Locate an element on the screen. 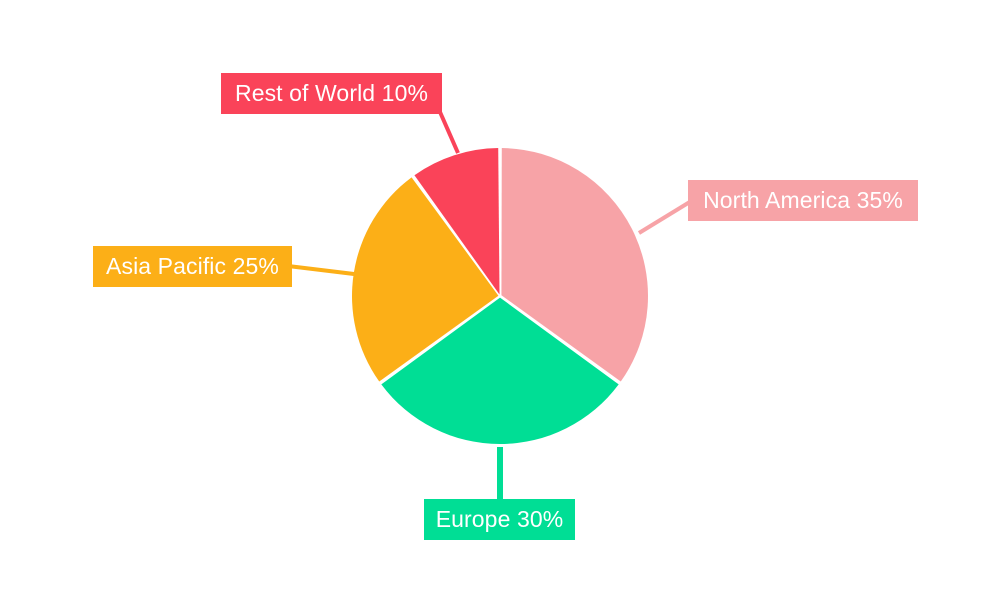 The image size is (1000, 600). pie-slice-europe is located at coordinates (500, 370).